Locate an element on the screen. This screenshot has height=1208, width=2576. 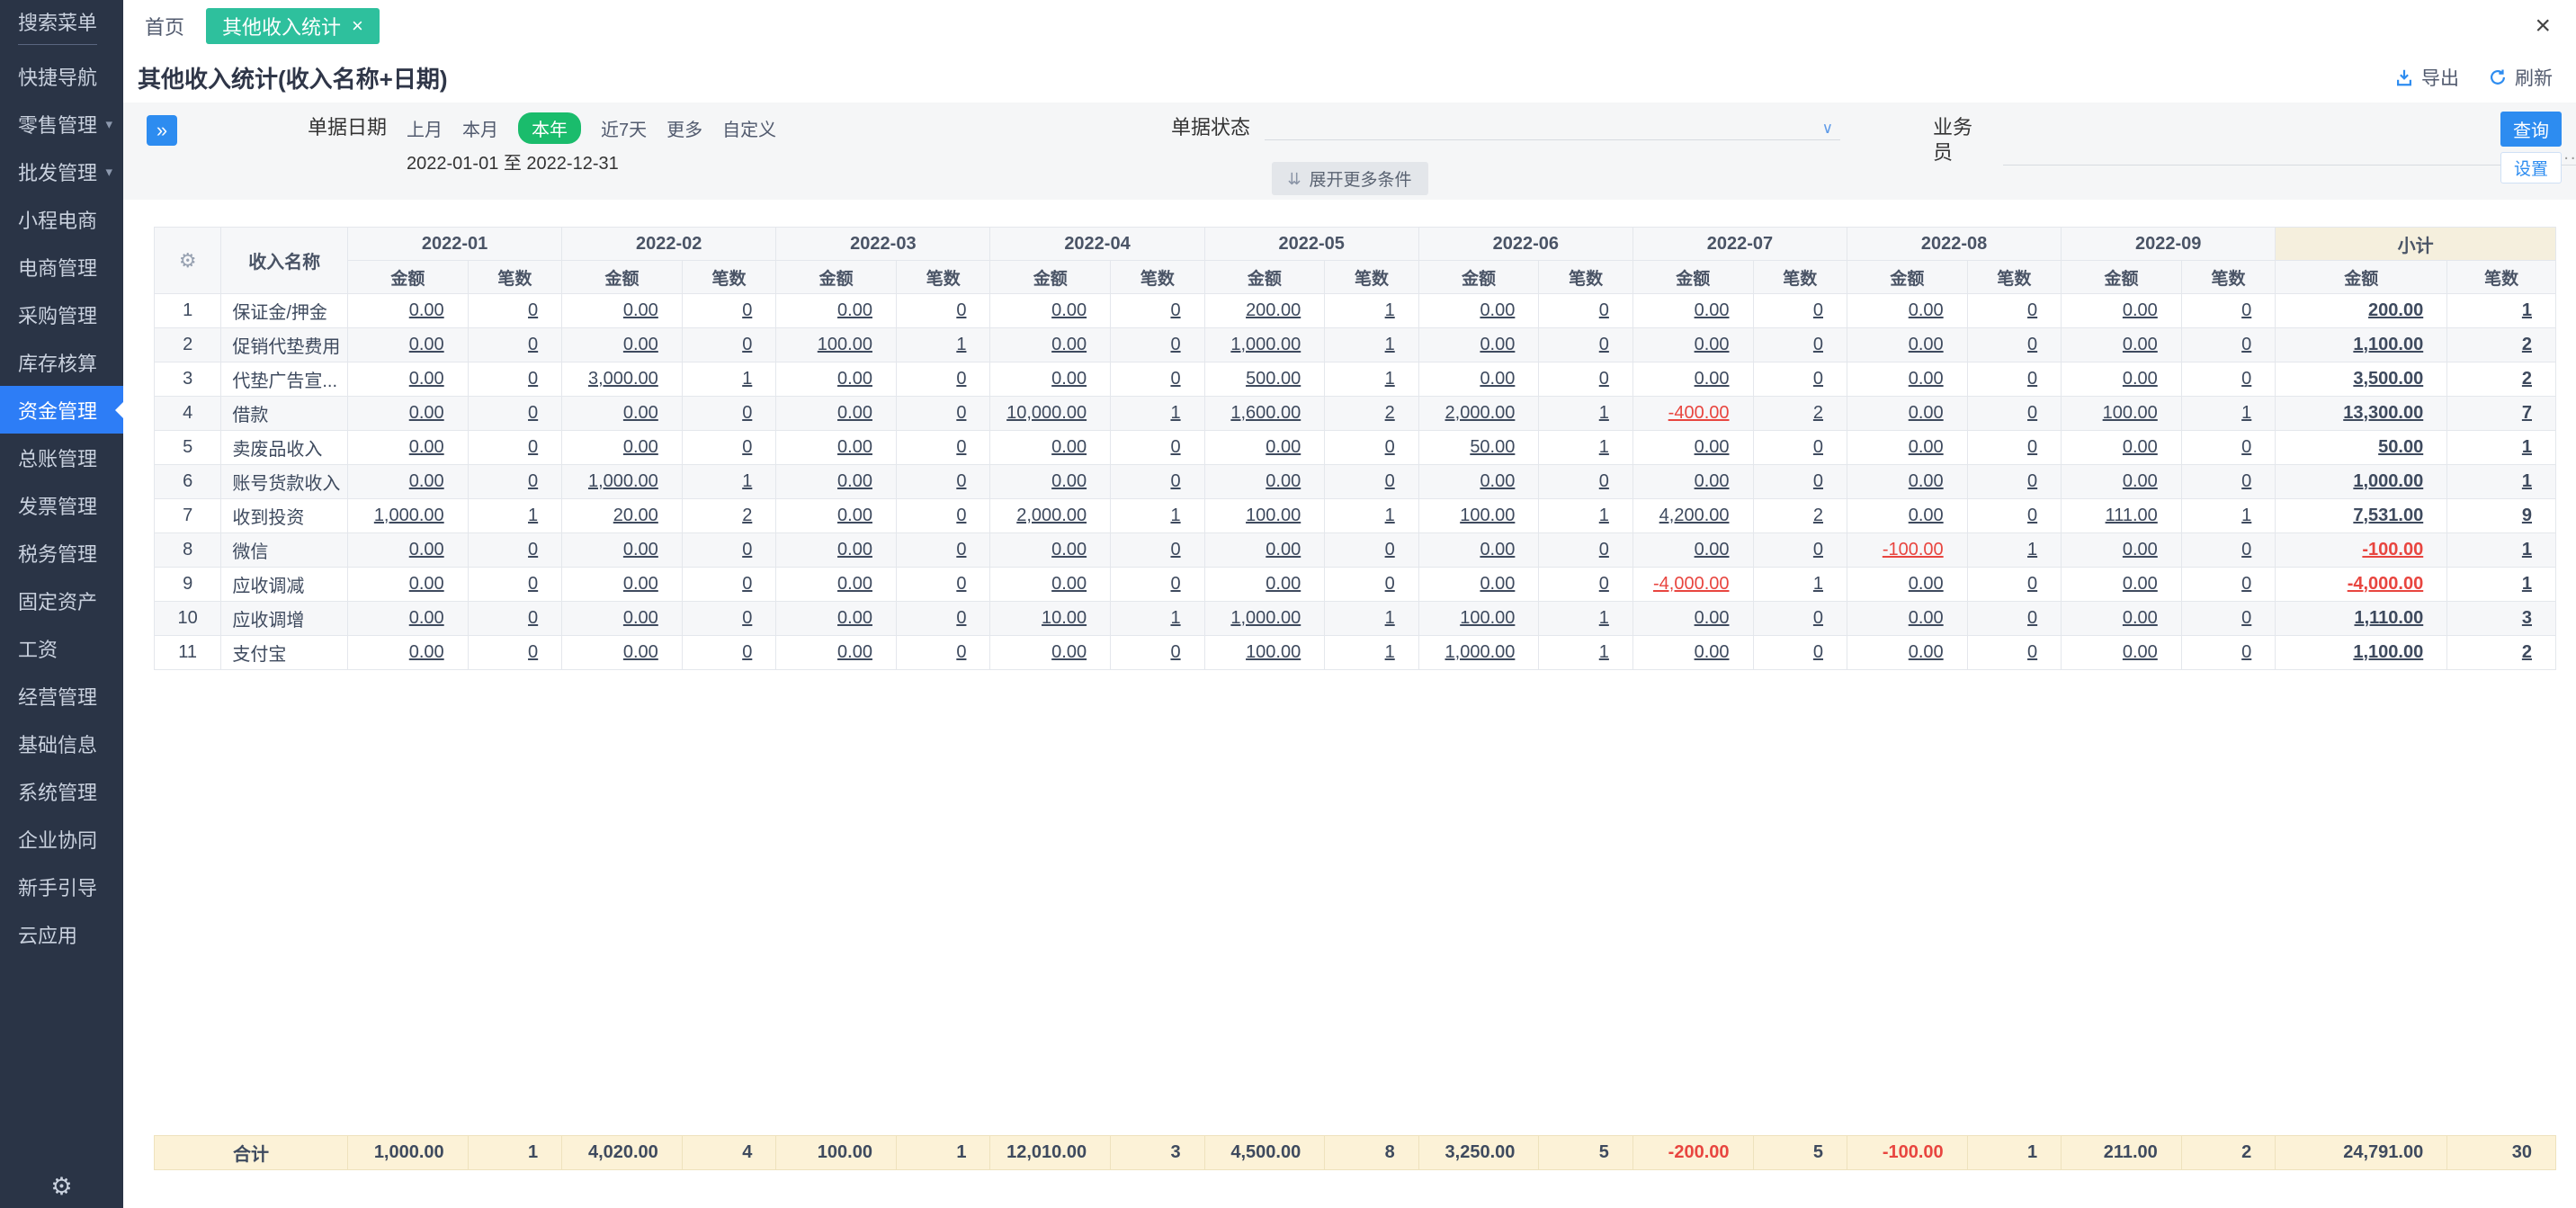
sidebar-item-7: 库存核算 is located at coordinates (61, 362).